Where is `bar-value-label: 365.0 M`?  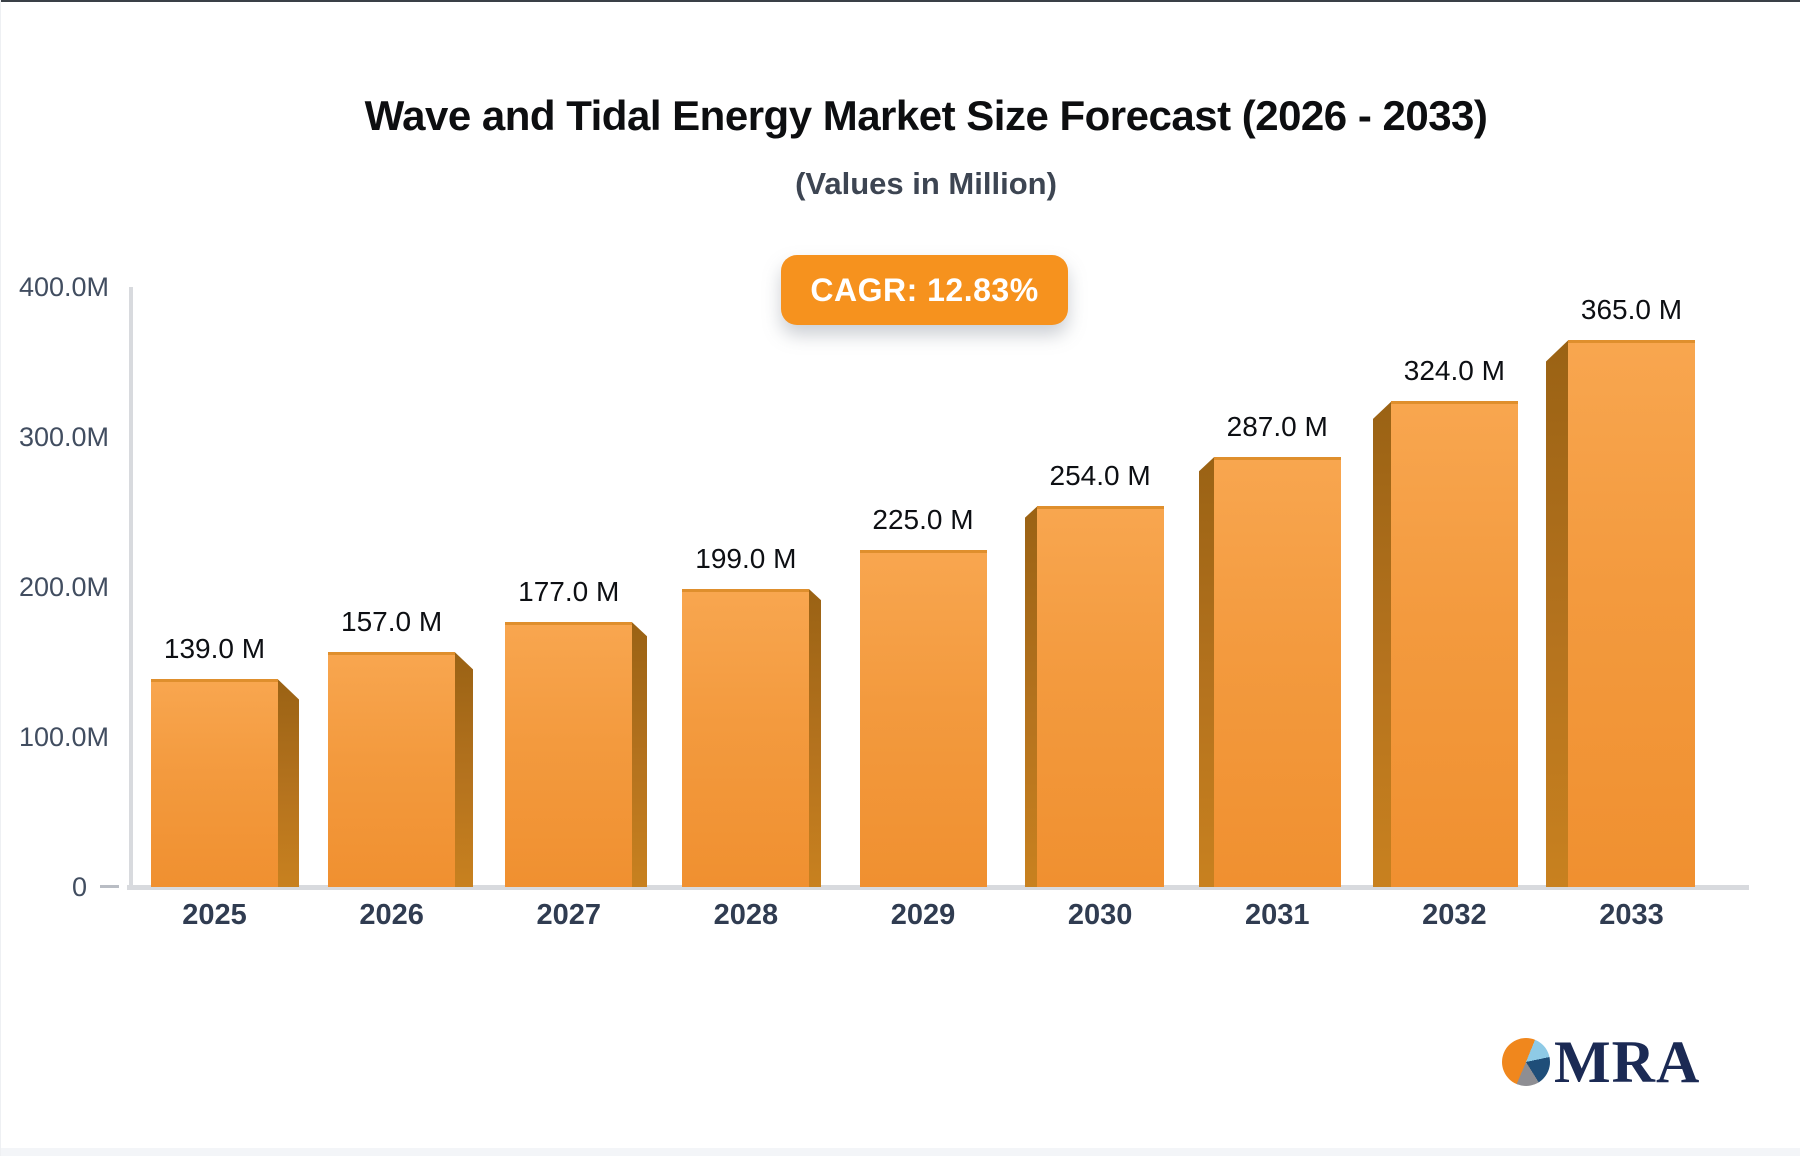
bar-value-label: 365.0 M is located at coordinates (1631, 309).